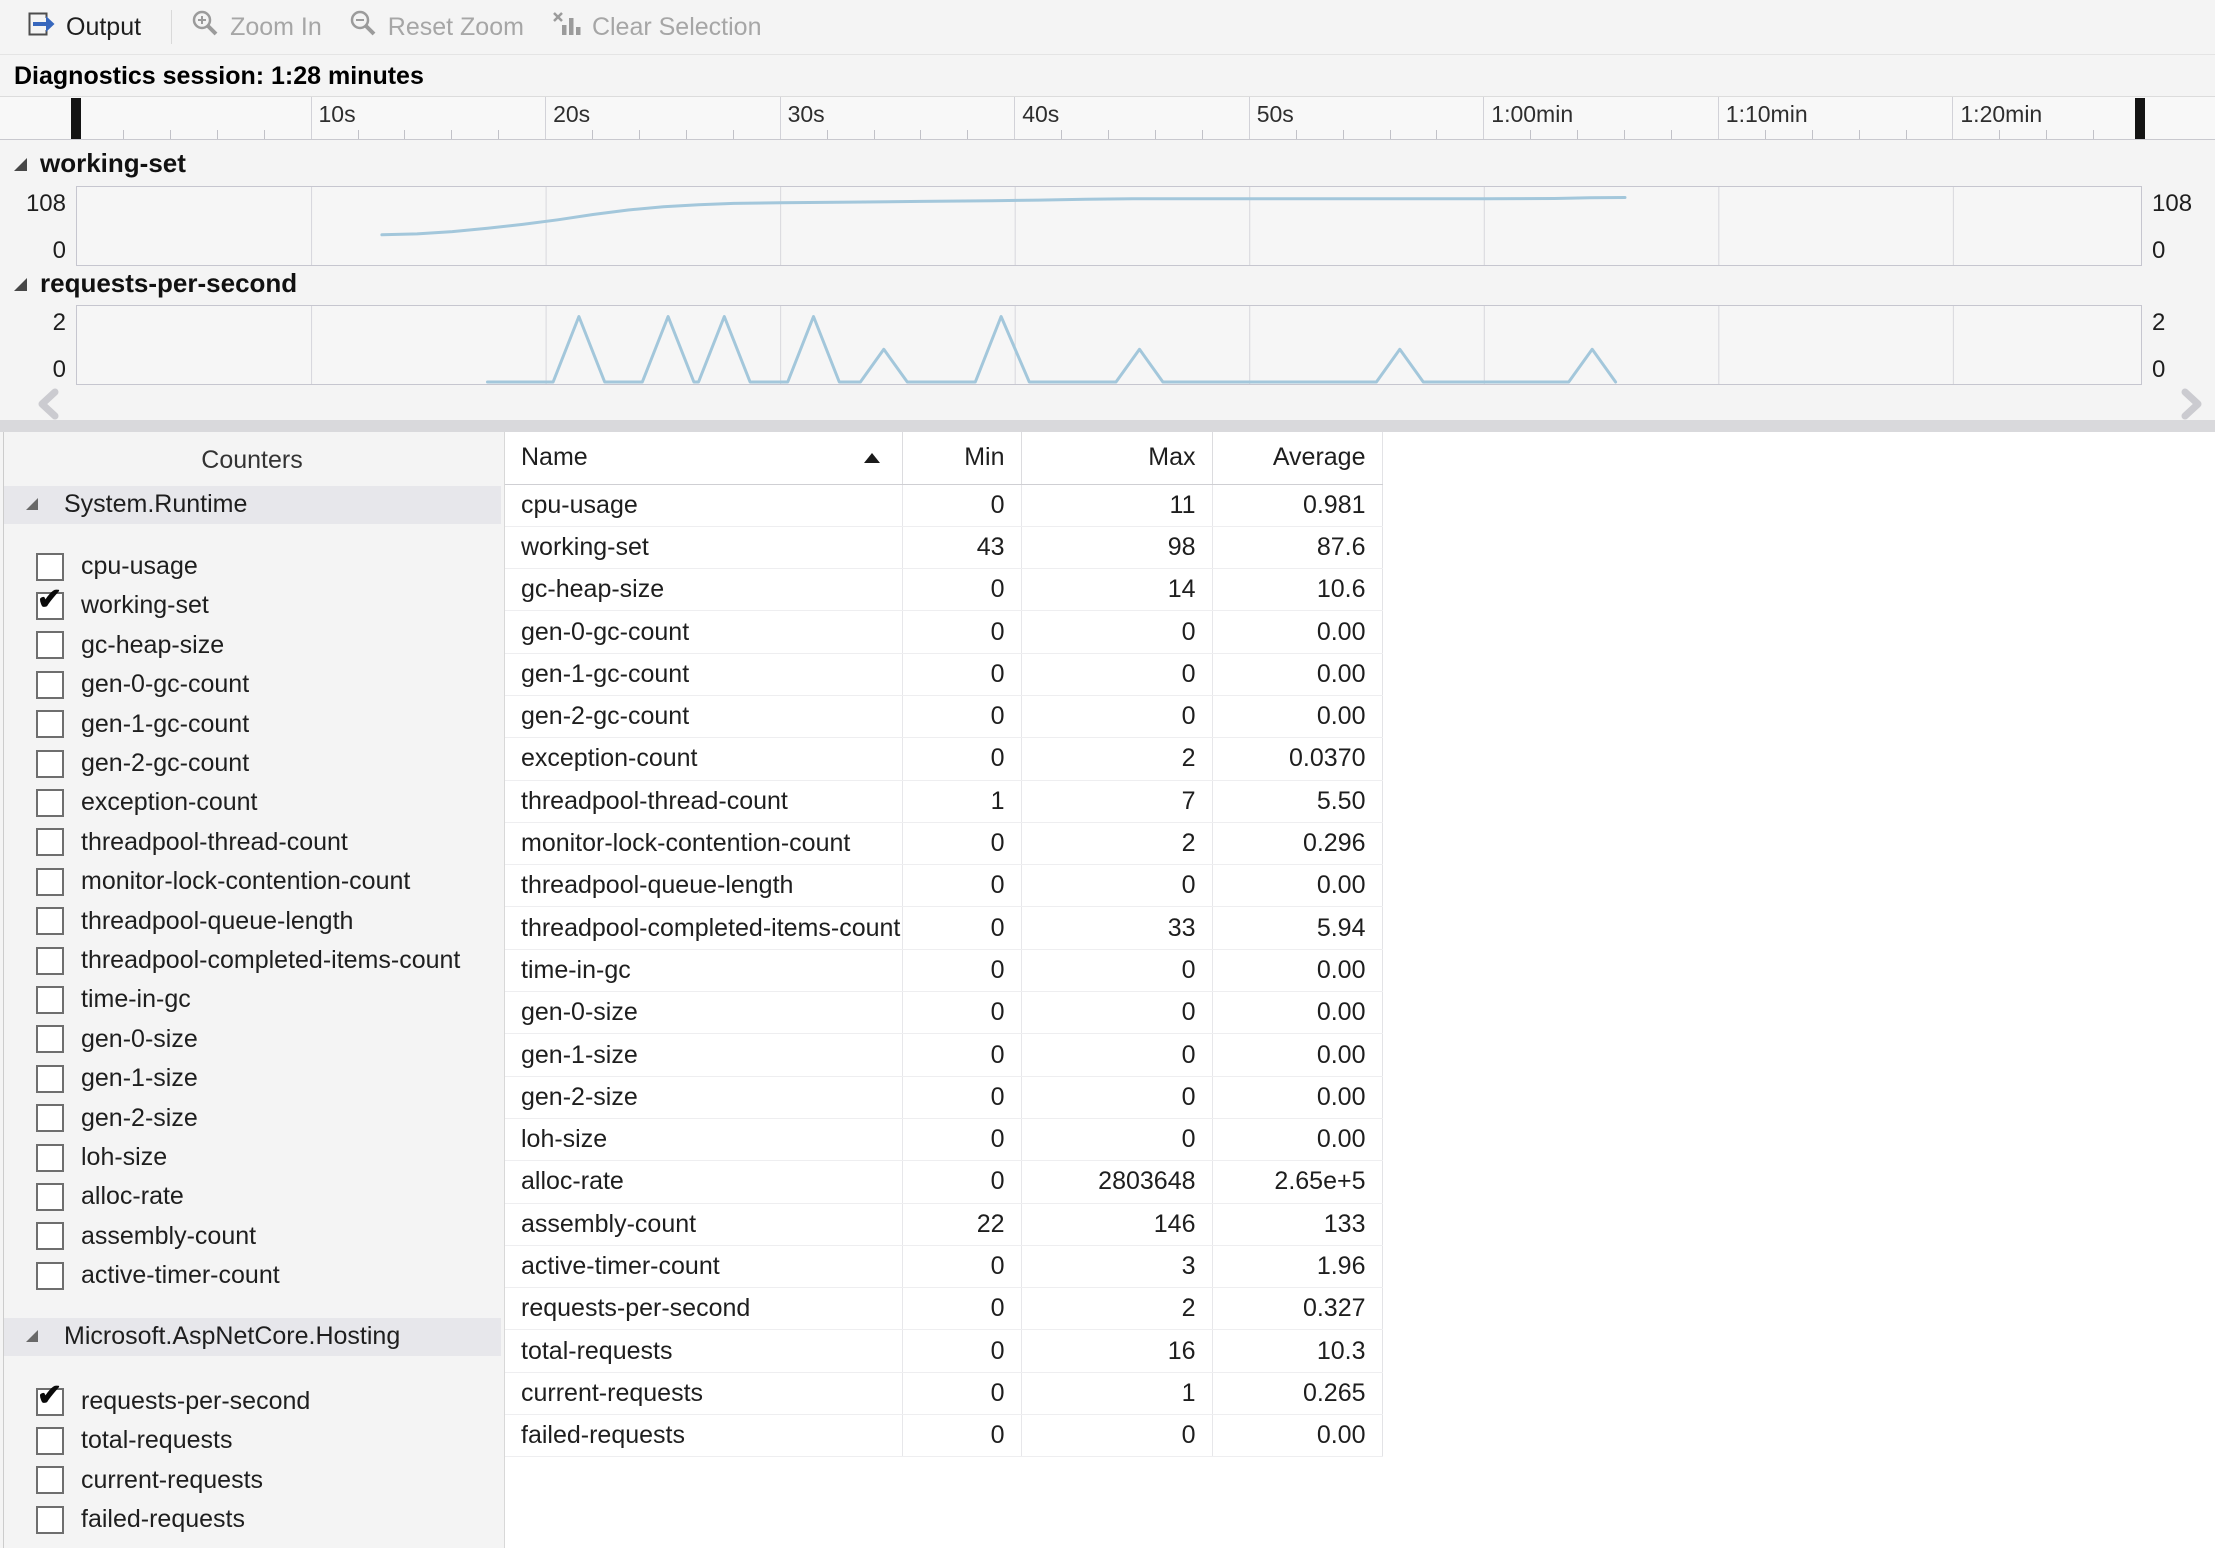  Describe the element at coordinates (943, 1140) in the screenshot. I see `table-row-loh-size: loh-size 0 0 0.00` at that location.